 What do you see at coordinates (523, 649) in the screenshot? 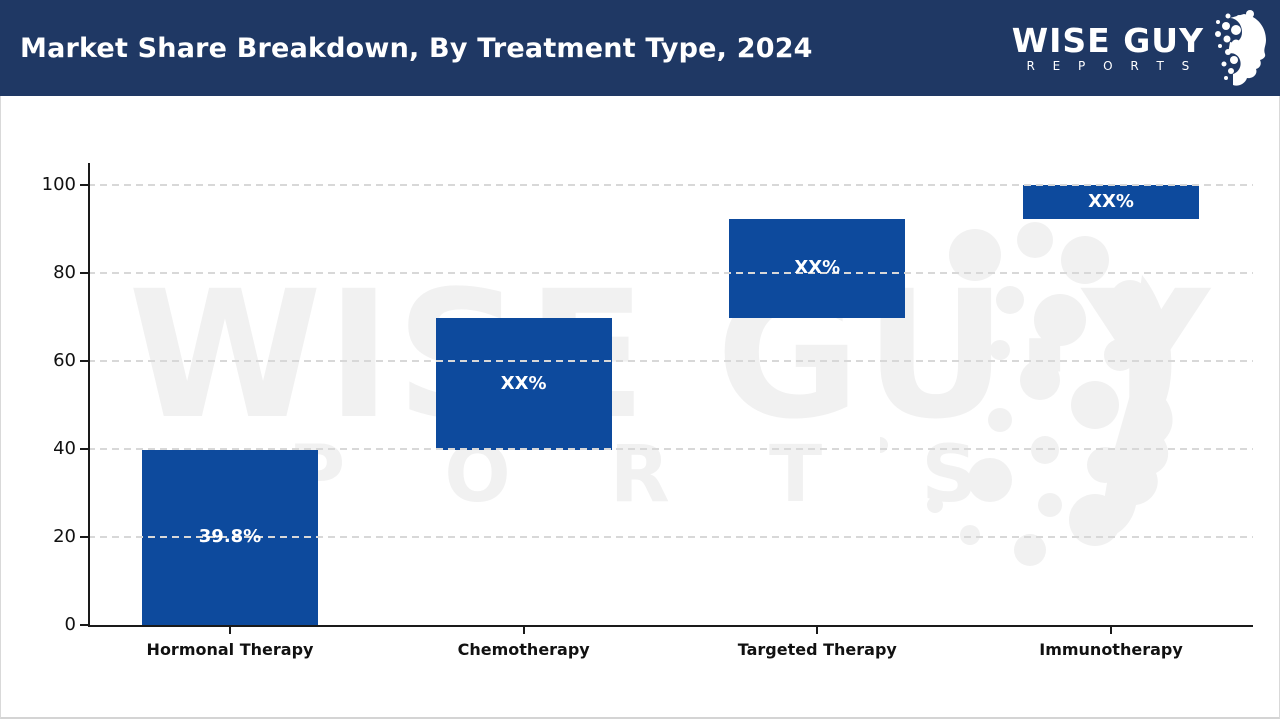
I see `x-tick-label-chemotherapy: Chemotherapy` at bounding box center [523, 649].